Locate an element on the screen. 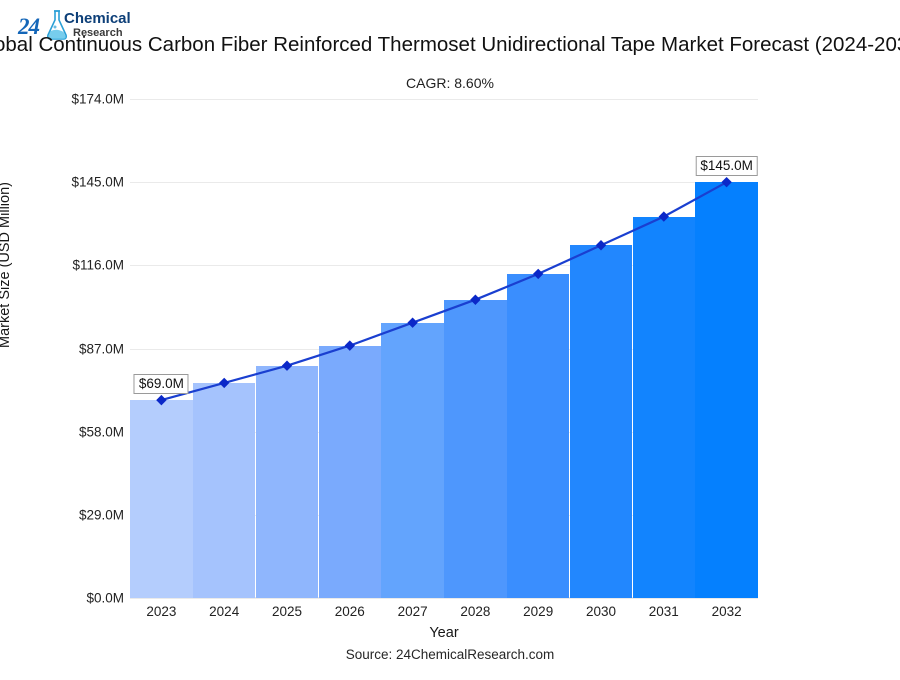 This screenshot has height=680, width=900. x-axis-tick-label: 2032 is located at coordinates (726, 611).